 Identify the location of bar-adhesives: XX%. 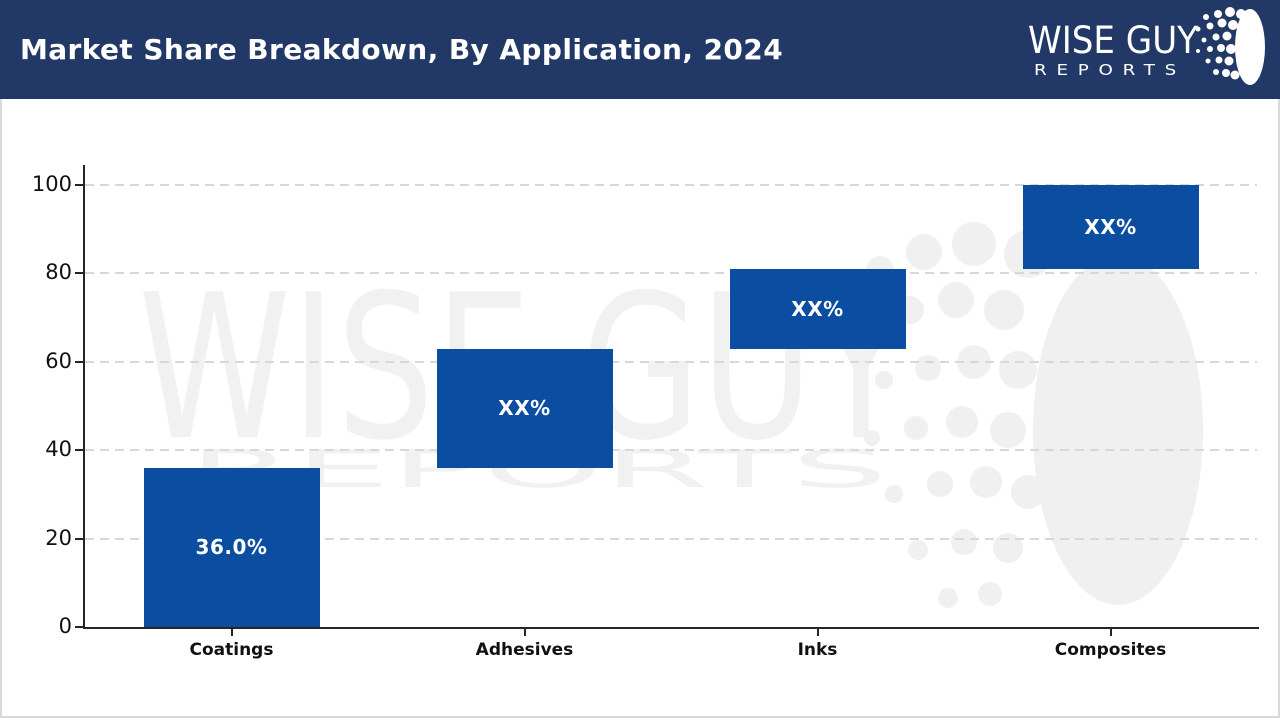
(524, 408).